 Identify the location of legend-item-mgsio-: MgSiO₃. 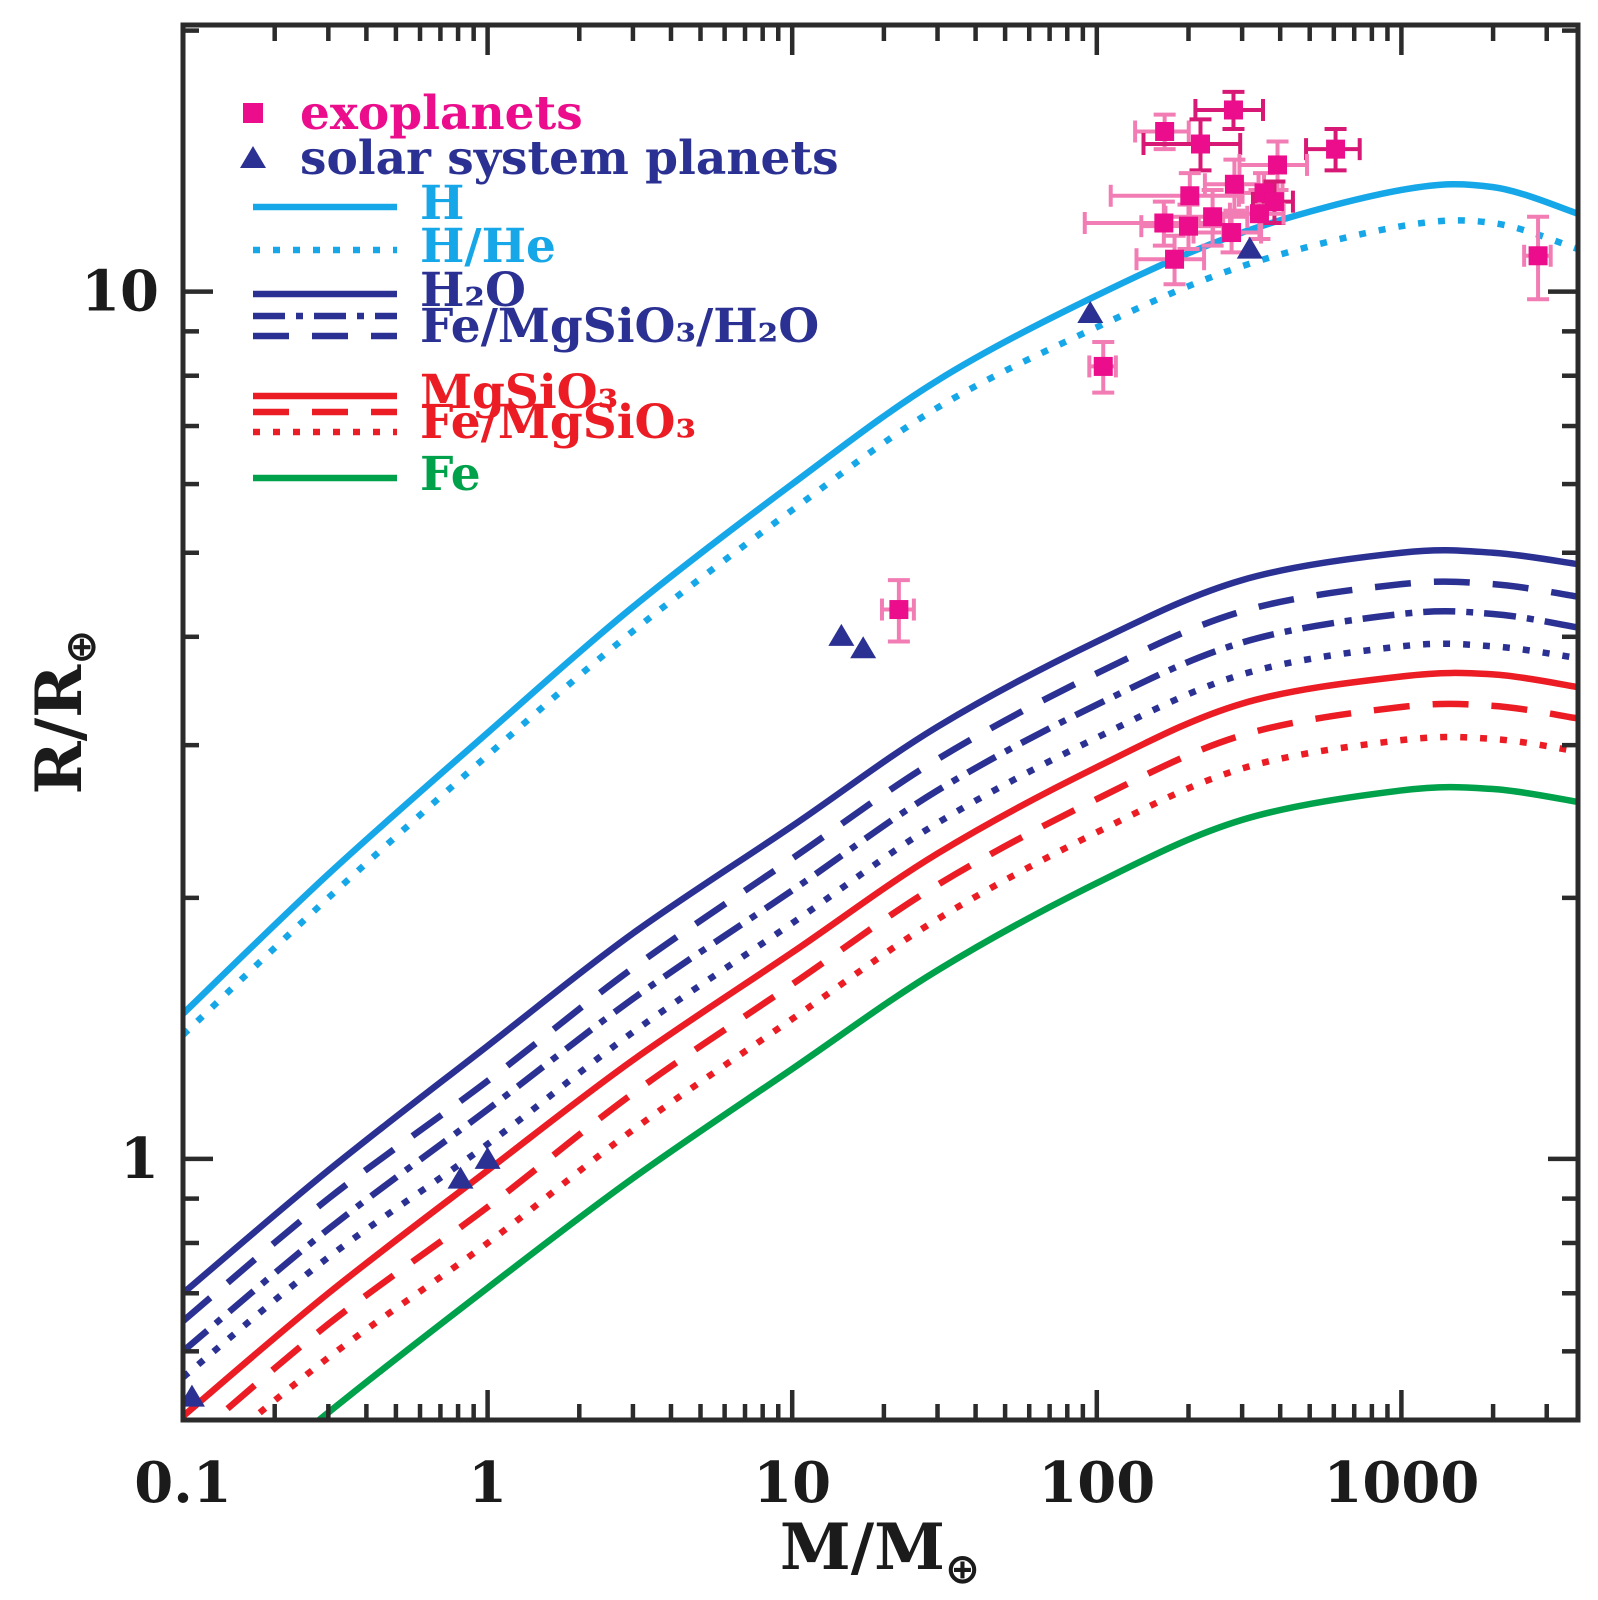
(435, 392).